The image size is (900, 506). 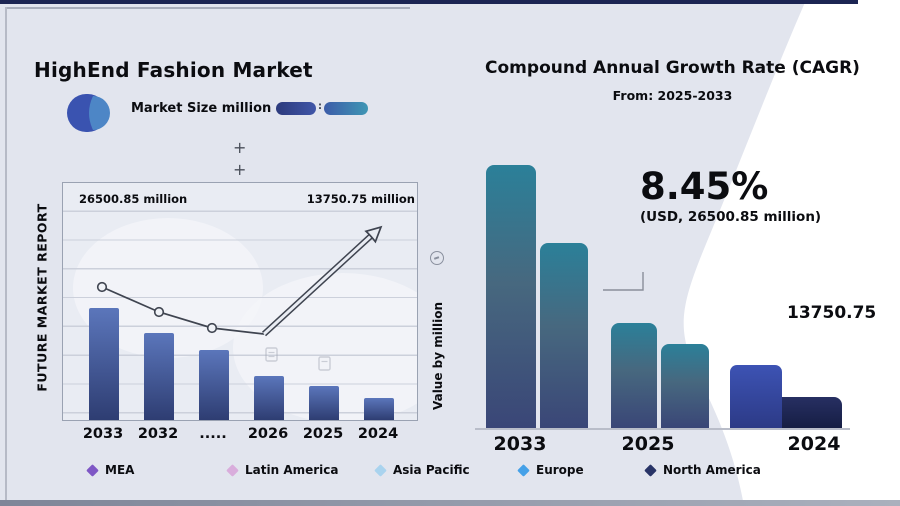 I want to click on market-bar-2025, so click(x=324, y=403).